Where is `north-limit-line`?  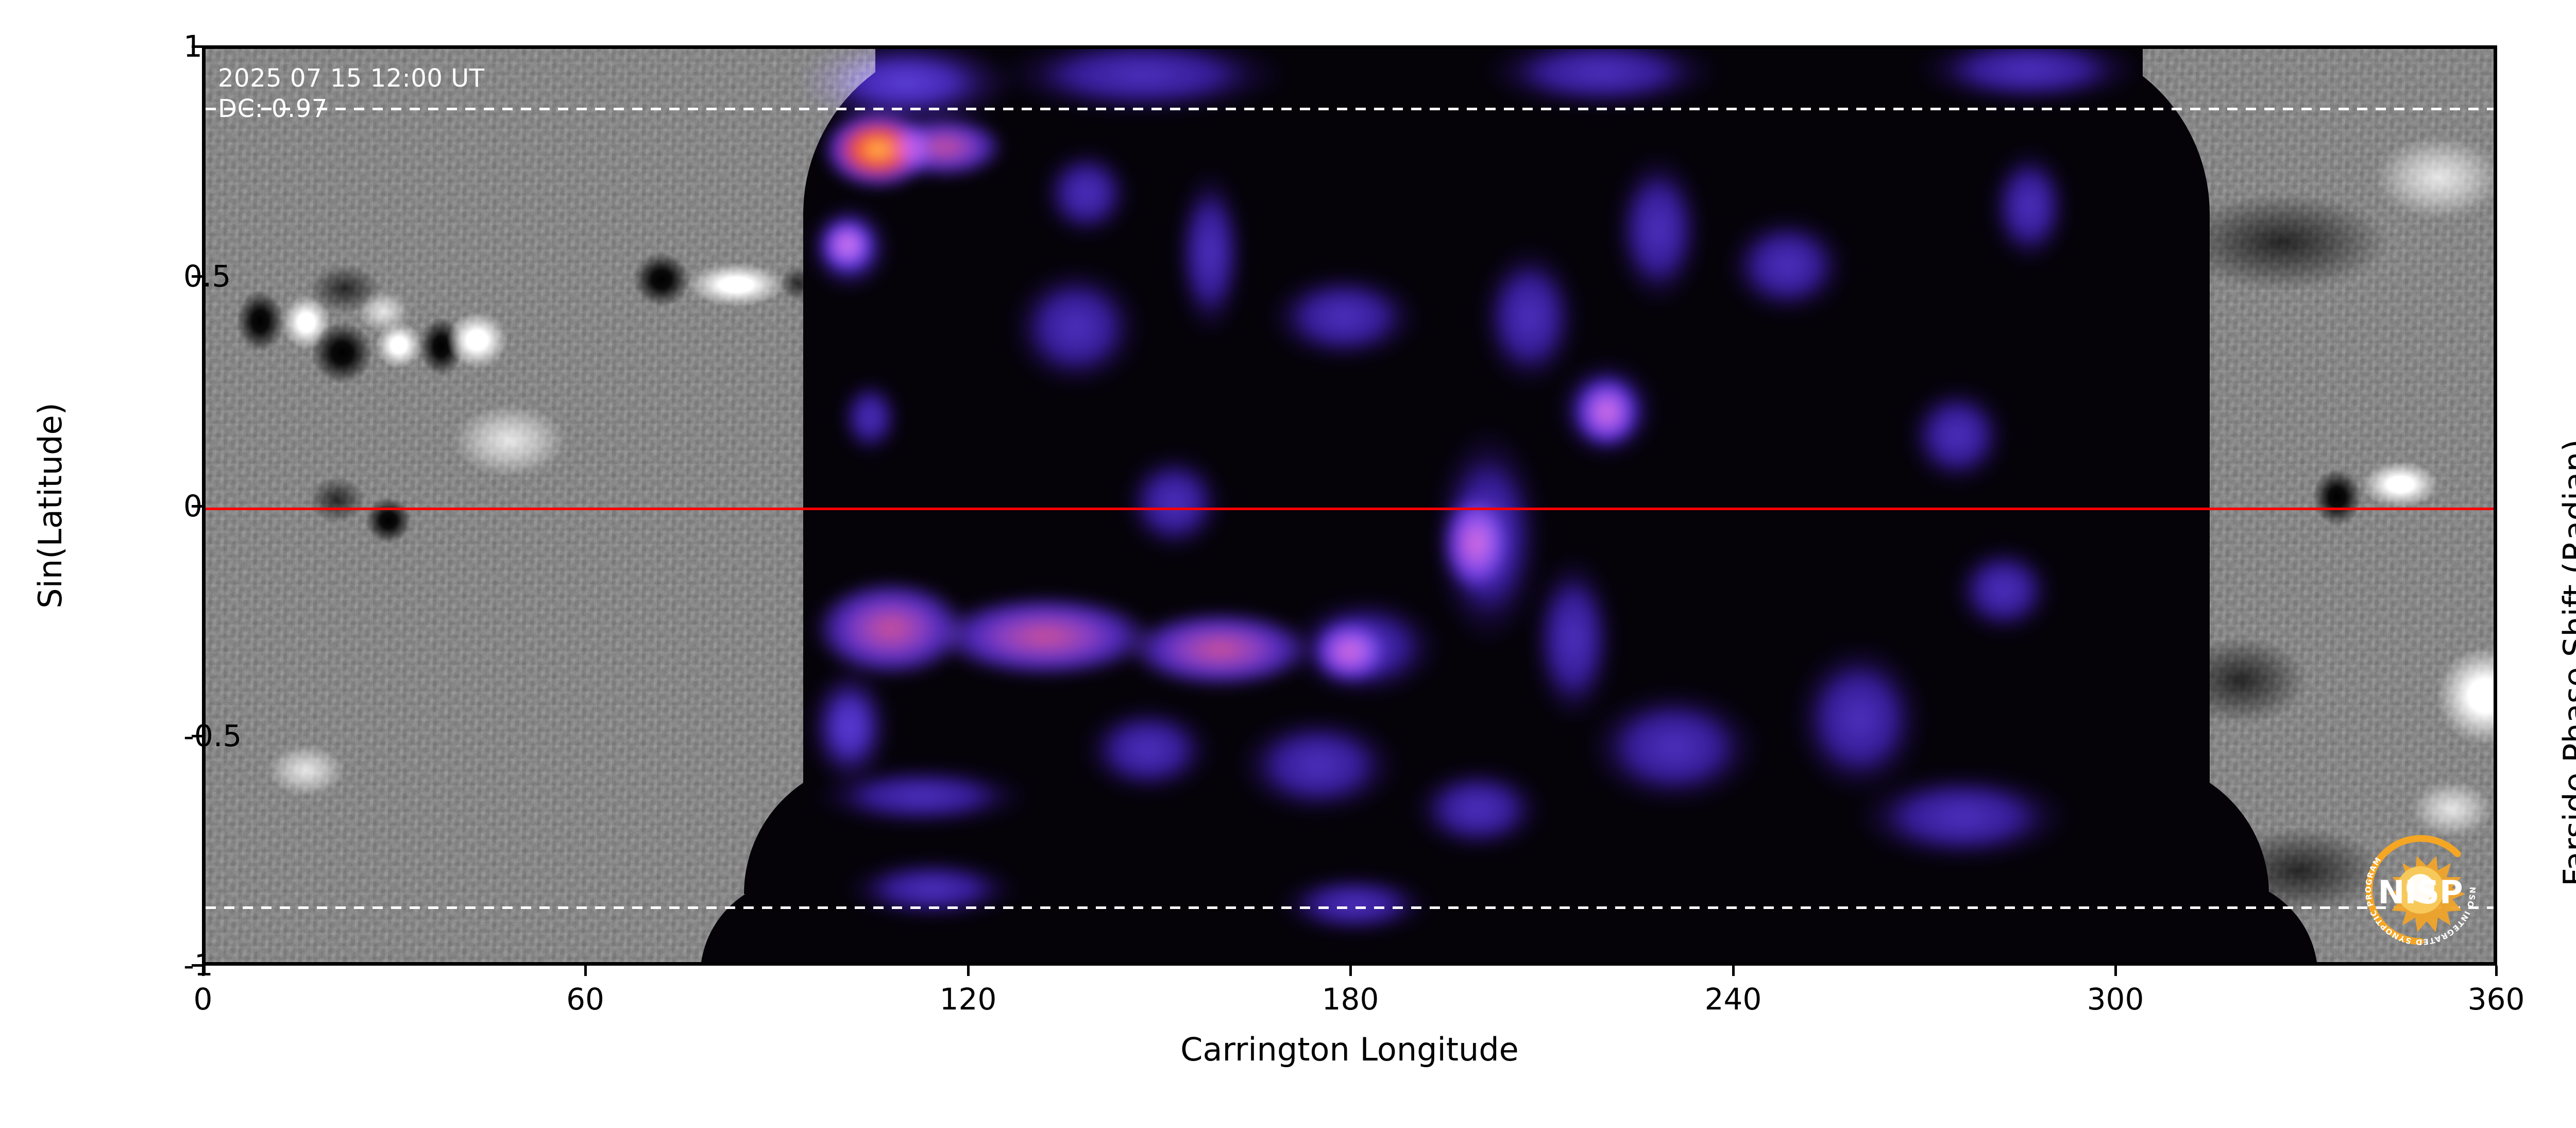 north-limit-line is located at coordinates (1350, 109).